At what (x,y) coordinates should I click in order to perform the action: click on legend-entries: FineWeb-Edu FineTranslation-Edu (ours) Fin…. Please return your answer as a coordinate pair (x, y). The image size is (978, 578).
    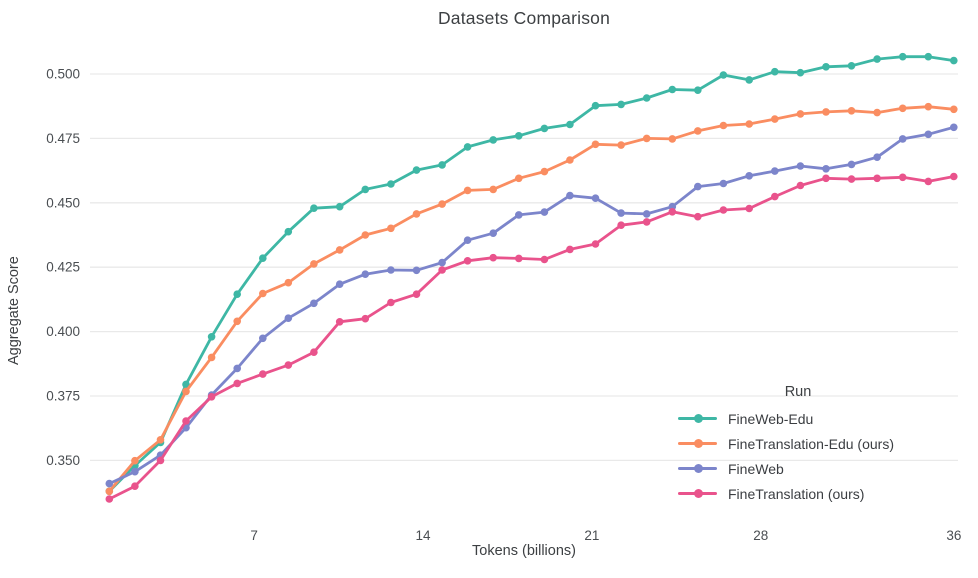
    Looking at the image, I should click on (818, 456).